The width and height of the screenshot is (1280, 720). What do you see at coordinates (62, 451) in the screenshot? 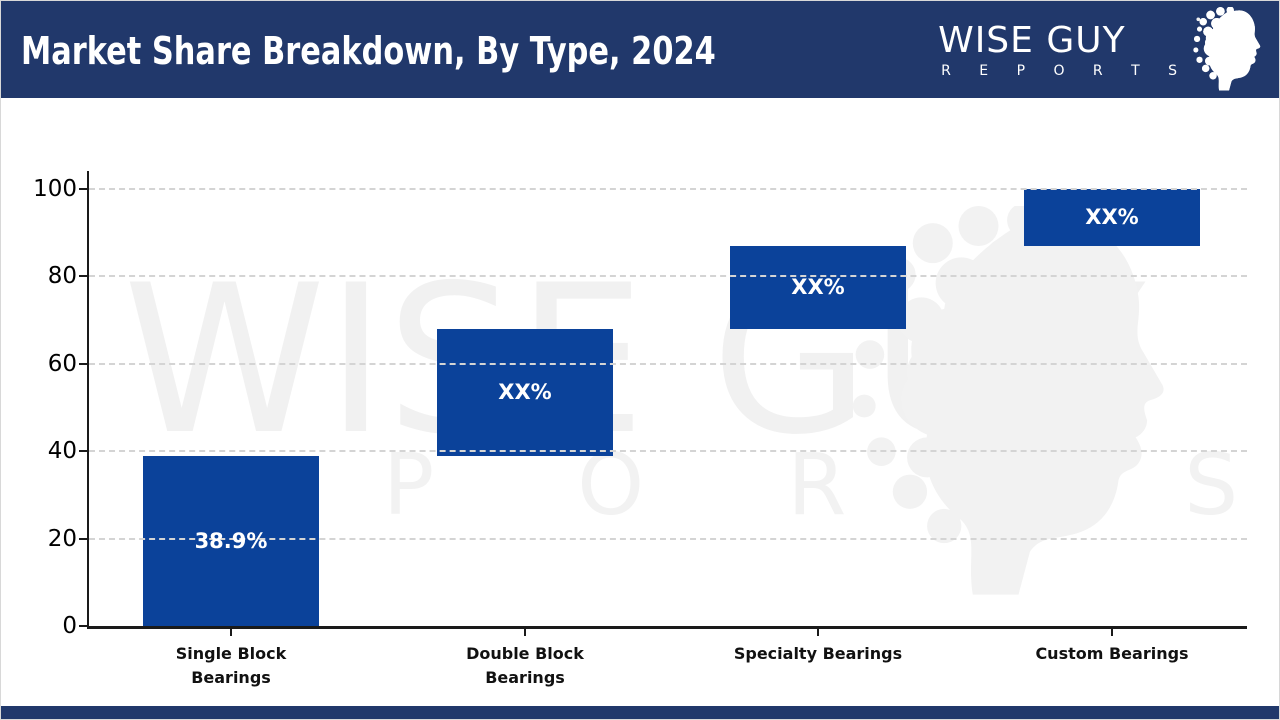
I see `y-axis-tick-label: 40` at bounding box center [62, 451].